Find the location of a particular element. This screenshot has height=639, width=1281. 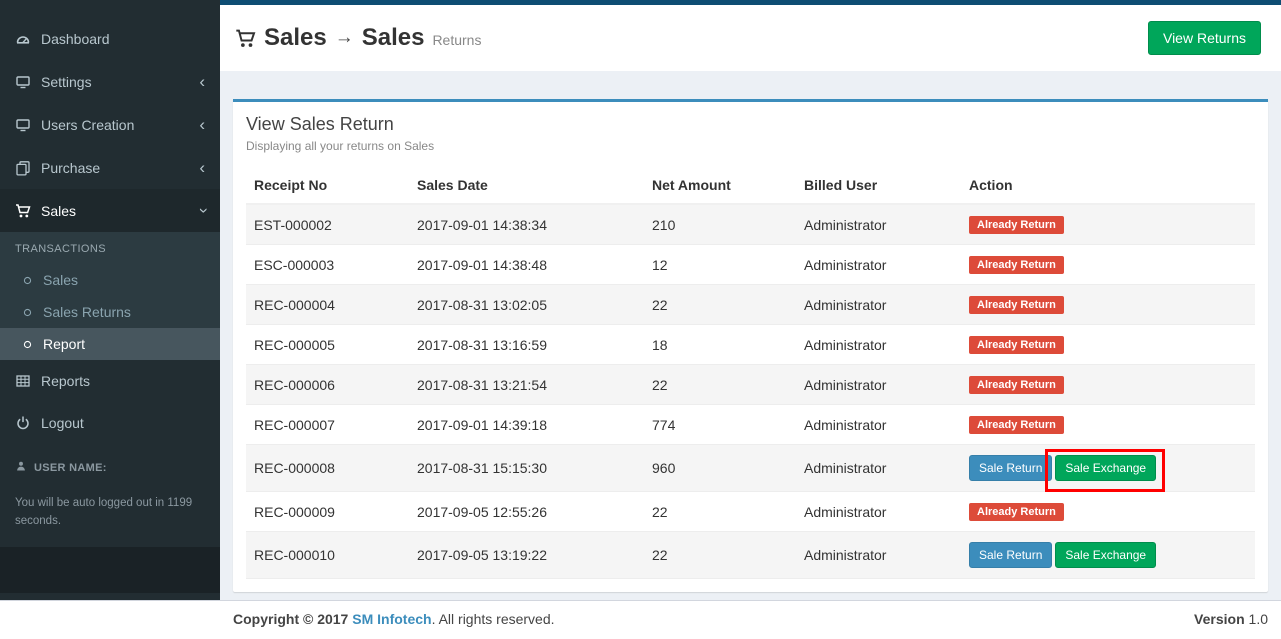

submenu-item-sales-returns: Sales Returns is located at coordinates (110, 312).